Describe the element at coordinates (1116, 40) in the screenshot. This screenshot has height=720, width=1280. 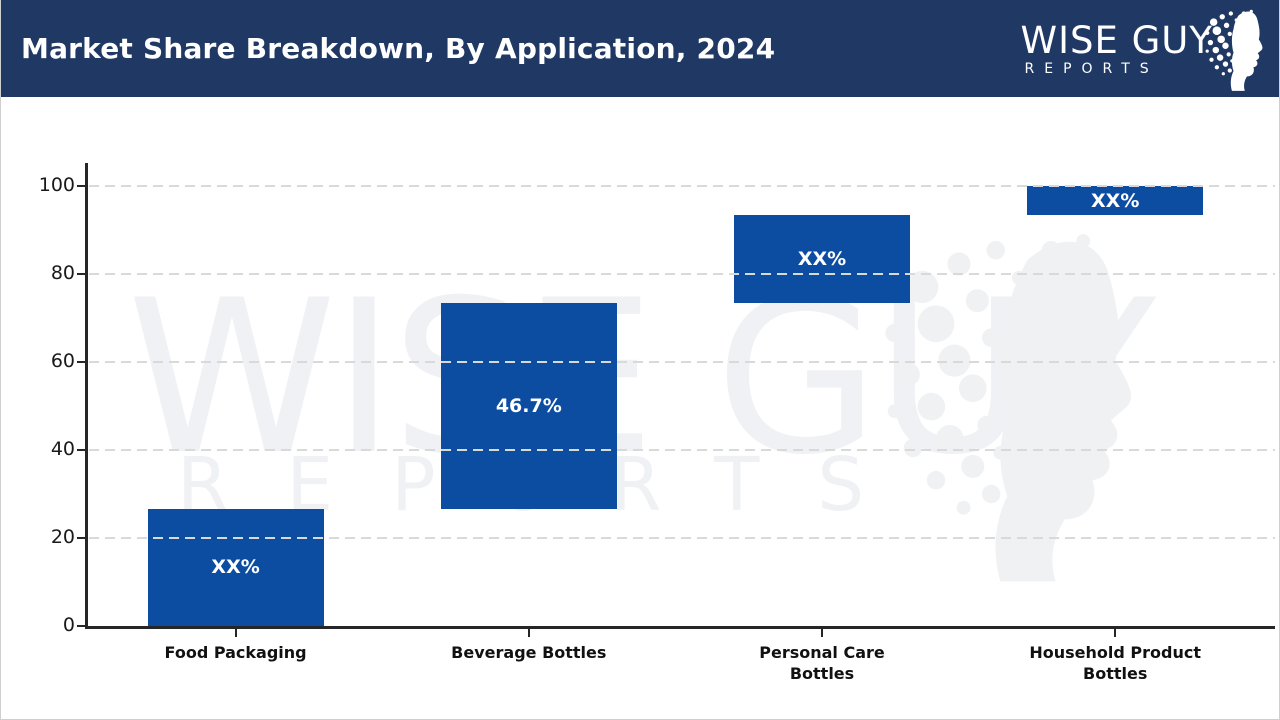
I see `logo-line1: WISE GUY` at that location.